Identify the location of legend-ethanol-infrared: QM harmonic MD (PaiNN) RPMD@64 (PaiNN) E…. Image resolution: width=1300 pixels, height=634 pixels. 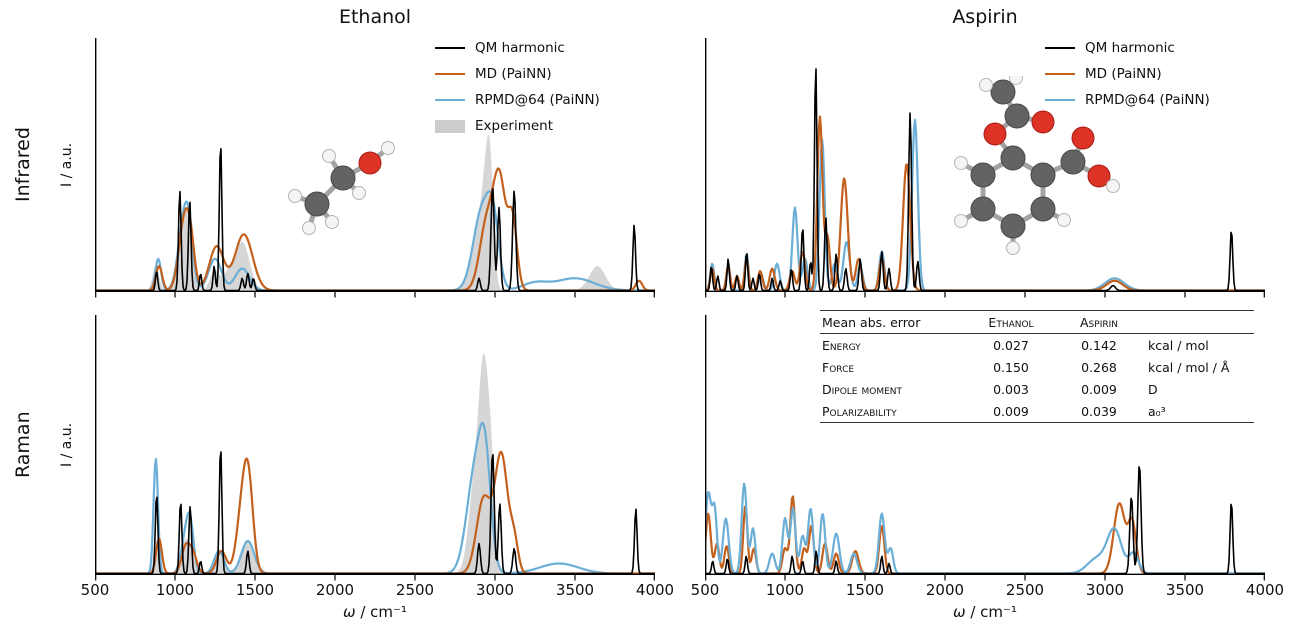
(517, 87).